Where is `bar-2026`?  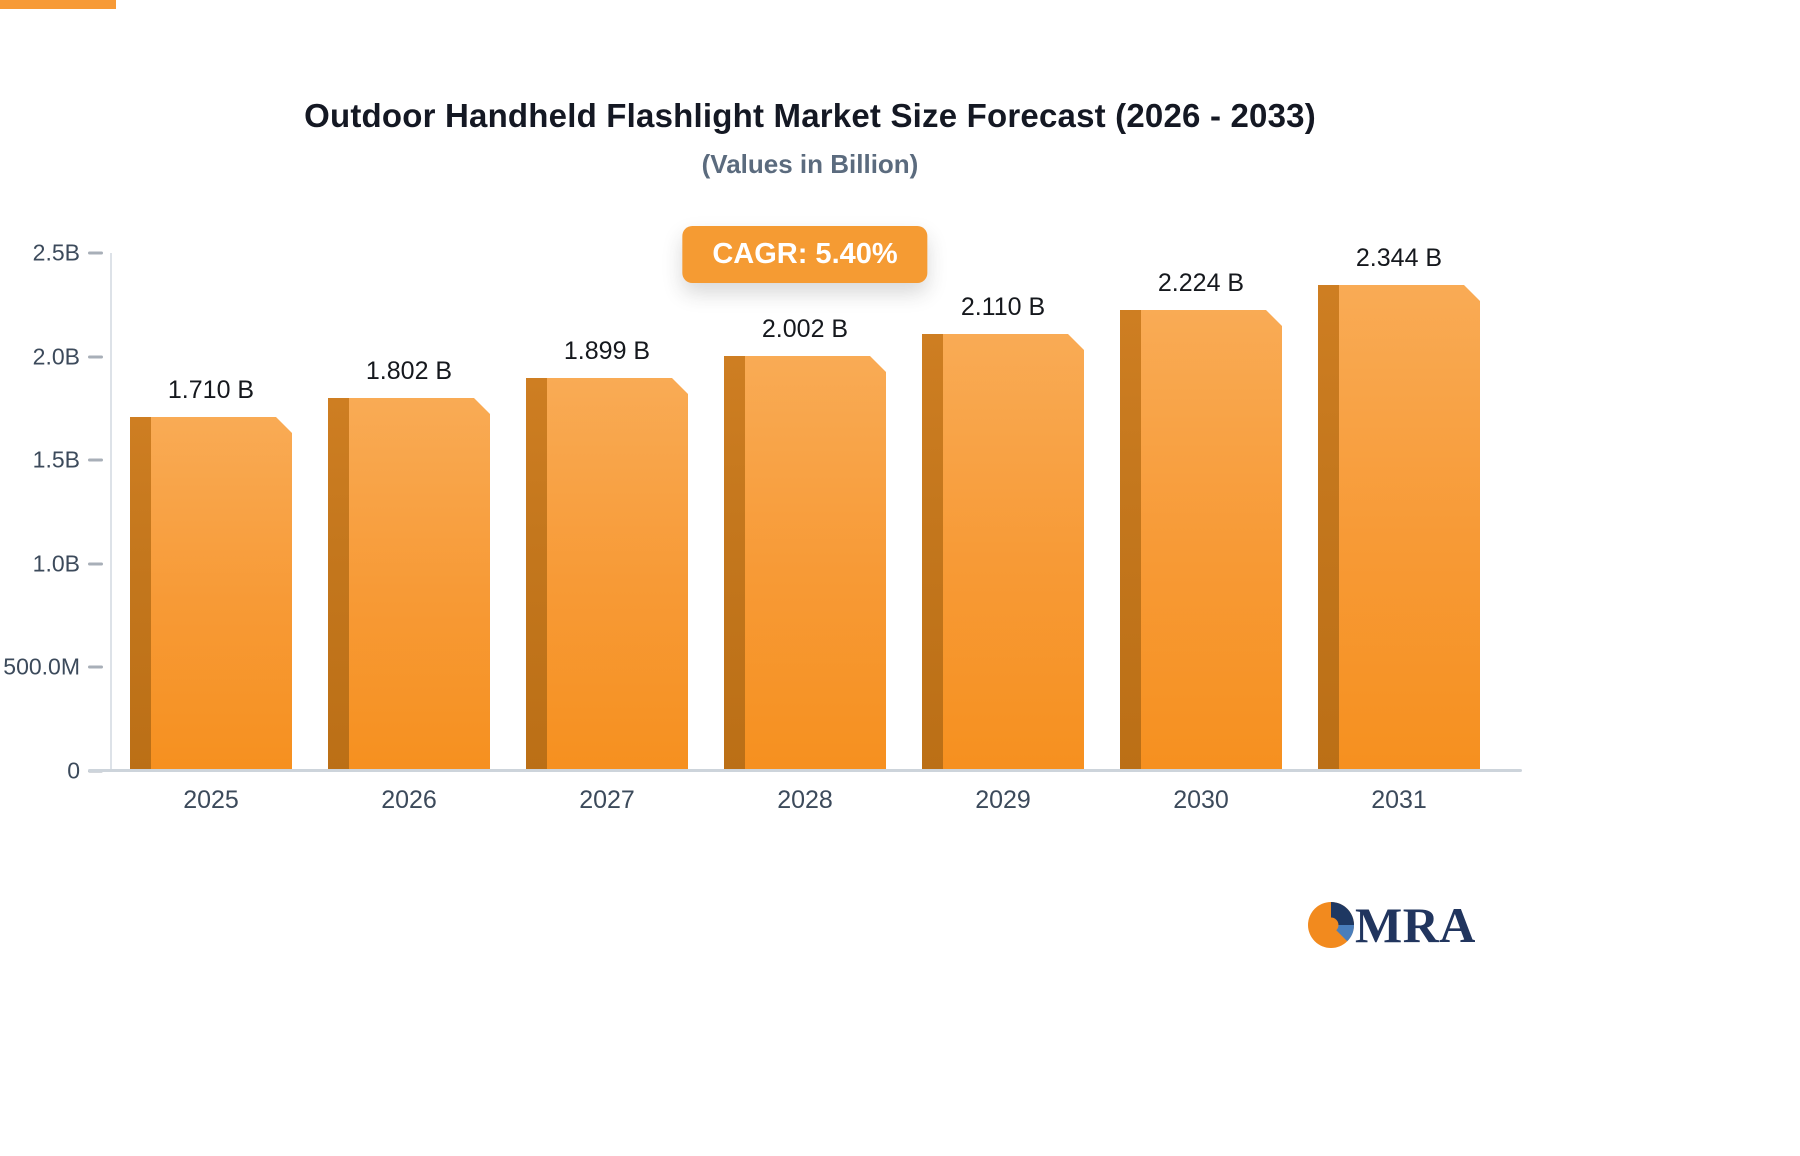
bar-2026 is located at coordinates (409, 584).